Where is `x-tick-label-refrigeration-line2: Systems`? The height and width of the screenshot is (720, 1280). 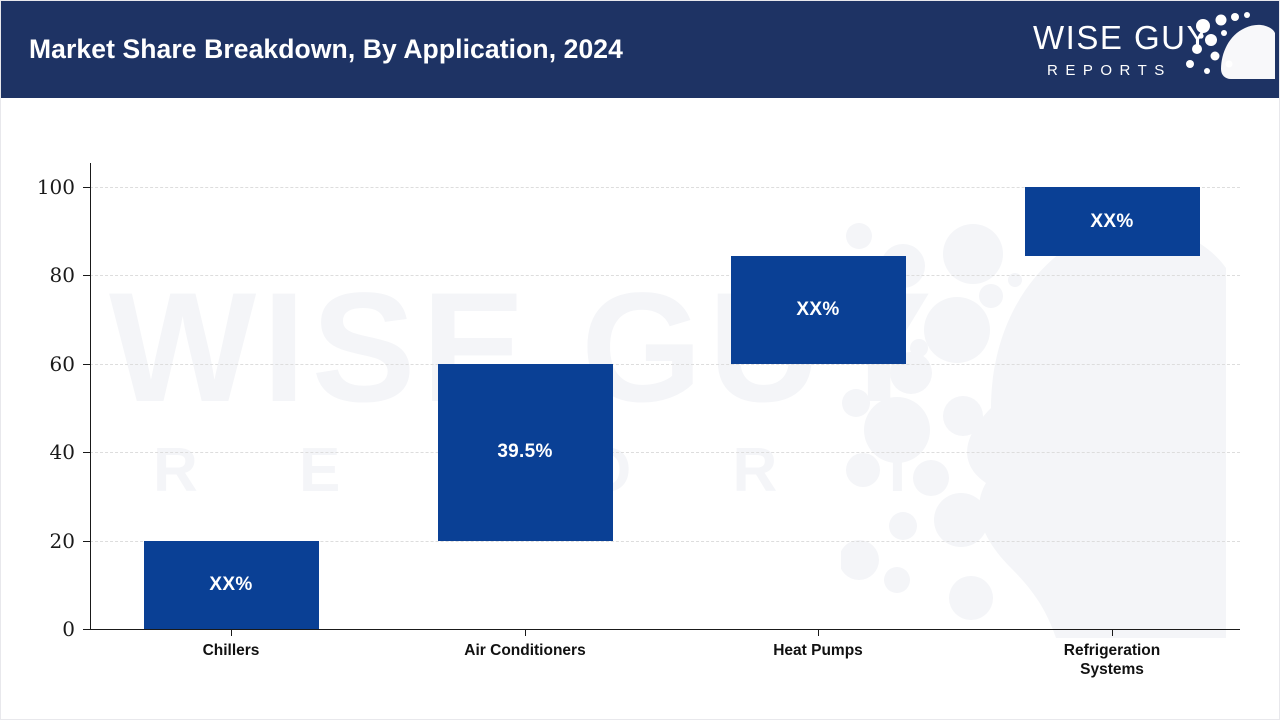
x-tick-label-refrigeration-line2: Systems is located at coordinates (1112, 669).